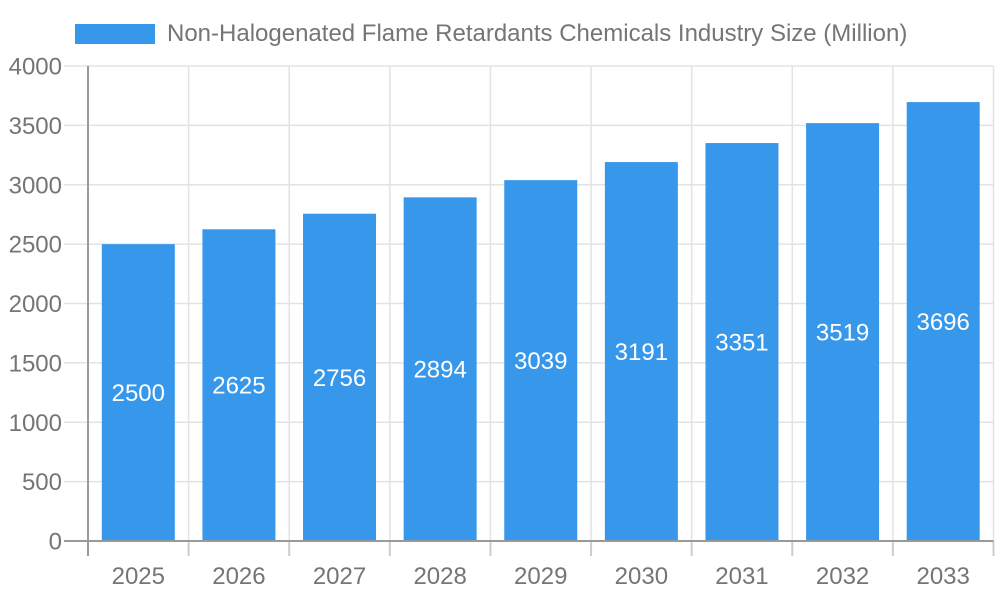 The height and width of the screenshot is (600, 1000). What do you see at coordinates (238, 576) in the screenshot?
I see `x-tick-label: 2026` at bounding box center [238, 576].